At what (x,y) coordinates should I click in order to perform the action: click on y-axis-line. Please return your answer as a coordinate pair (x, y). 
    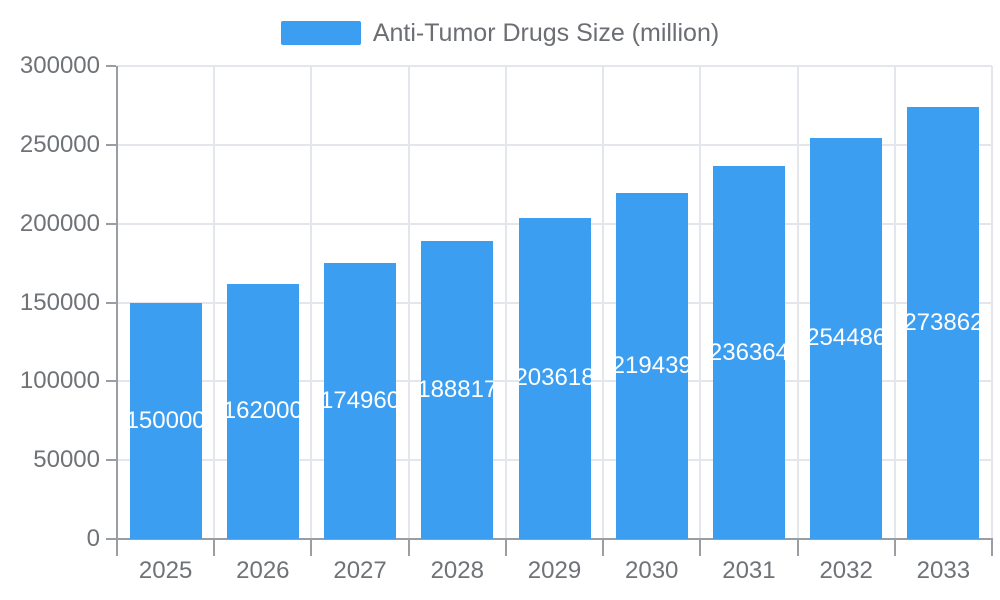
    Looking at the image, I should click on (117, 302).